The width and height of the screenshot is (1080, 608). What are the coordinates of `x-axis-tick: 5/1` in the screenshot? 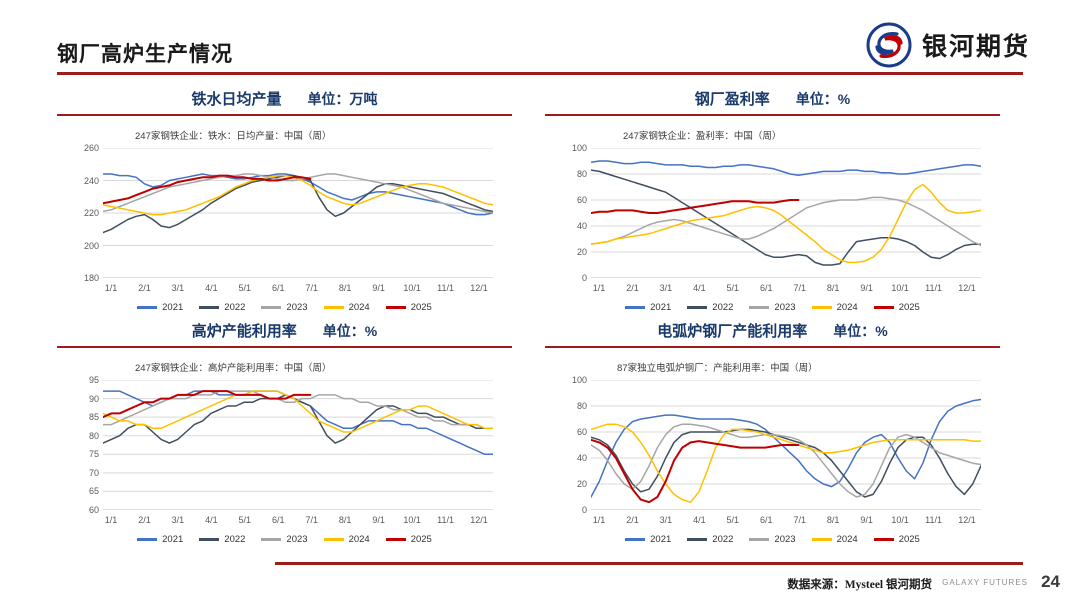 It's located at (733, 288).